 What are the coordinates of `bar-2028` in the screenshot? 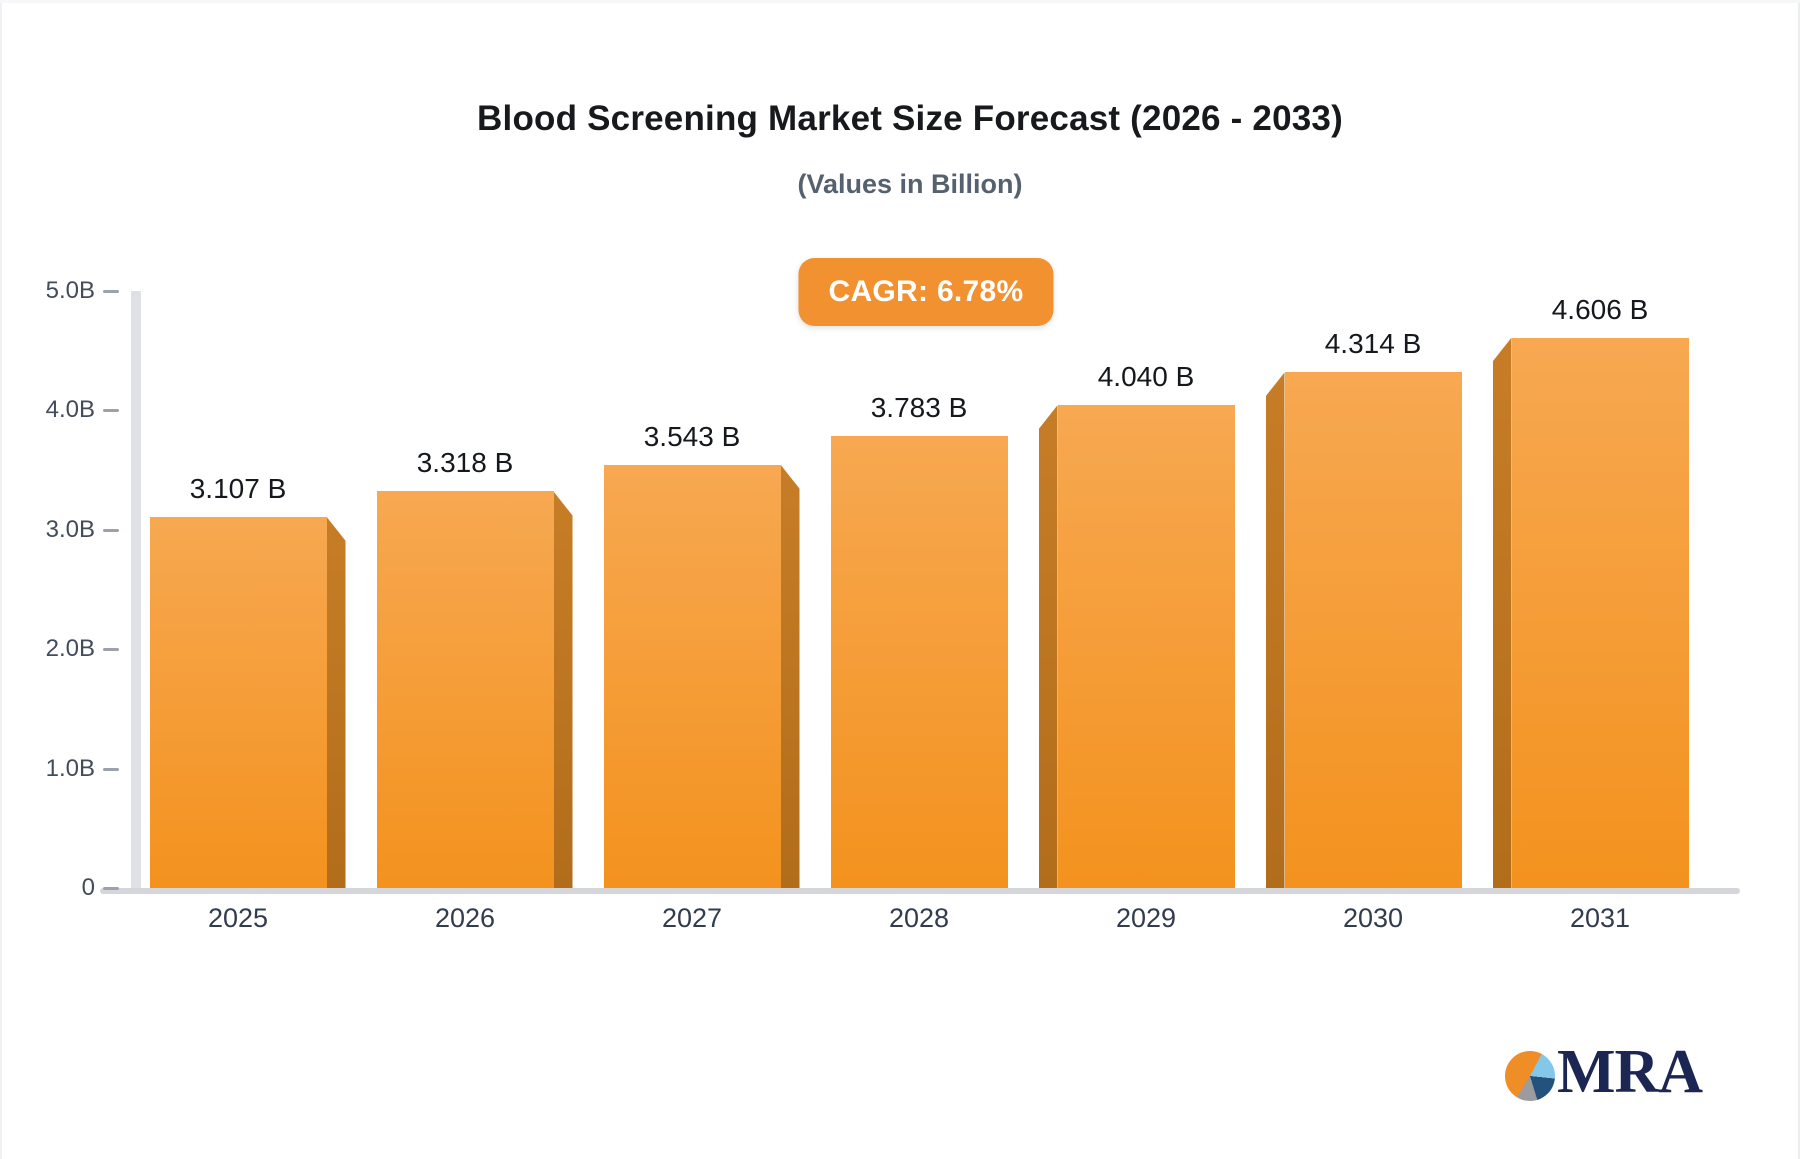 It's located at (919, 661).